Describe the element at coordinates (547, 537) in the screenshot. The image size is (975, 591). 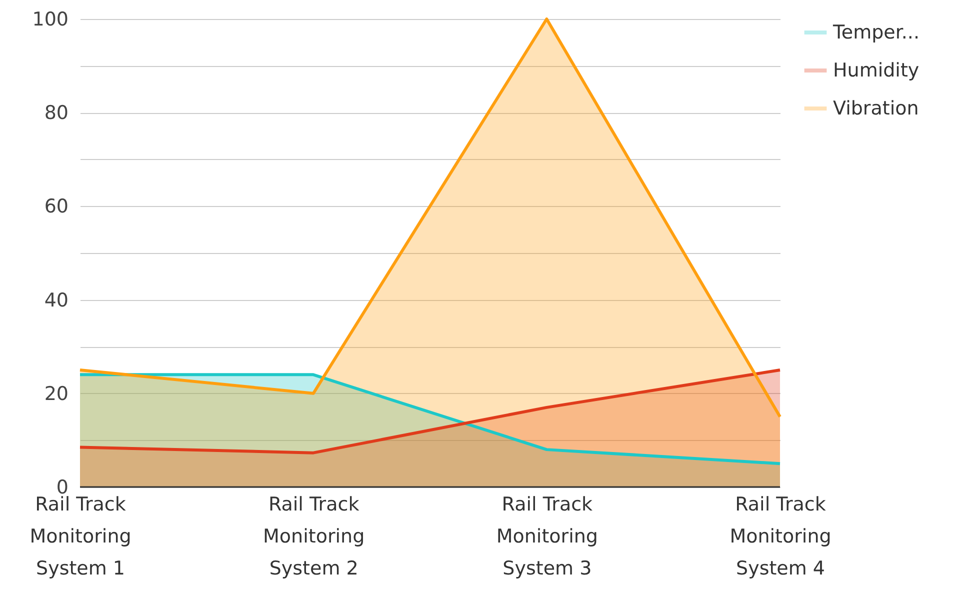
I see `x-tick-label: Rail Track Monitoring System 3` at that location.